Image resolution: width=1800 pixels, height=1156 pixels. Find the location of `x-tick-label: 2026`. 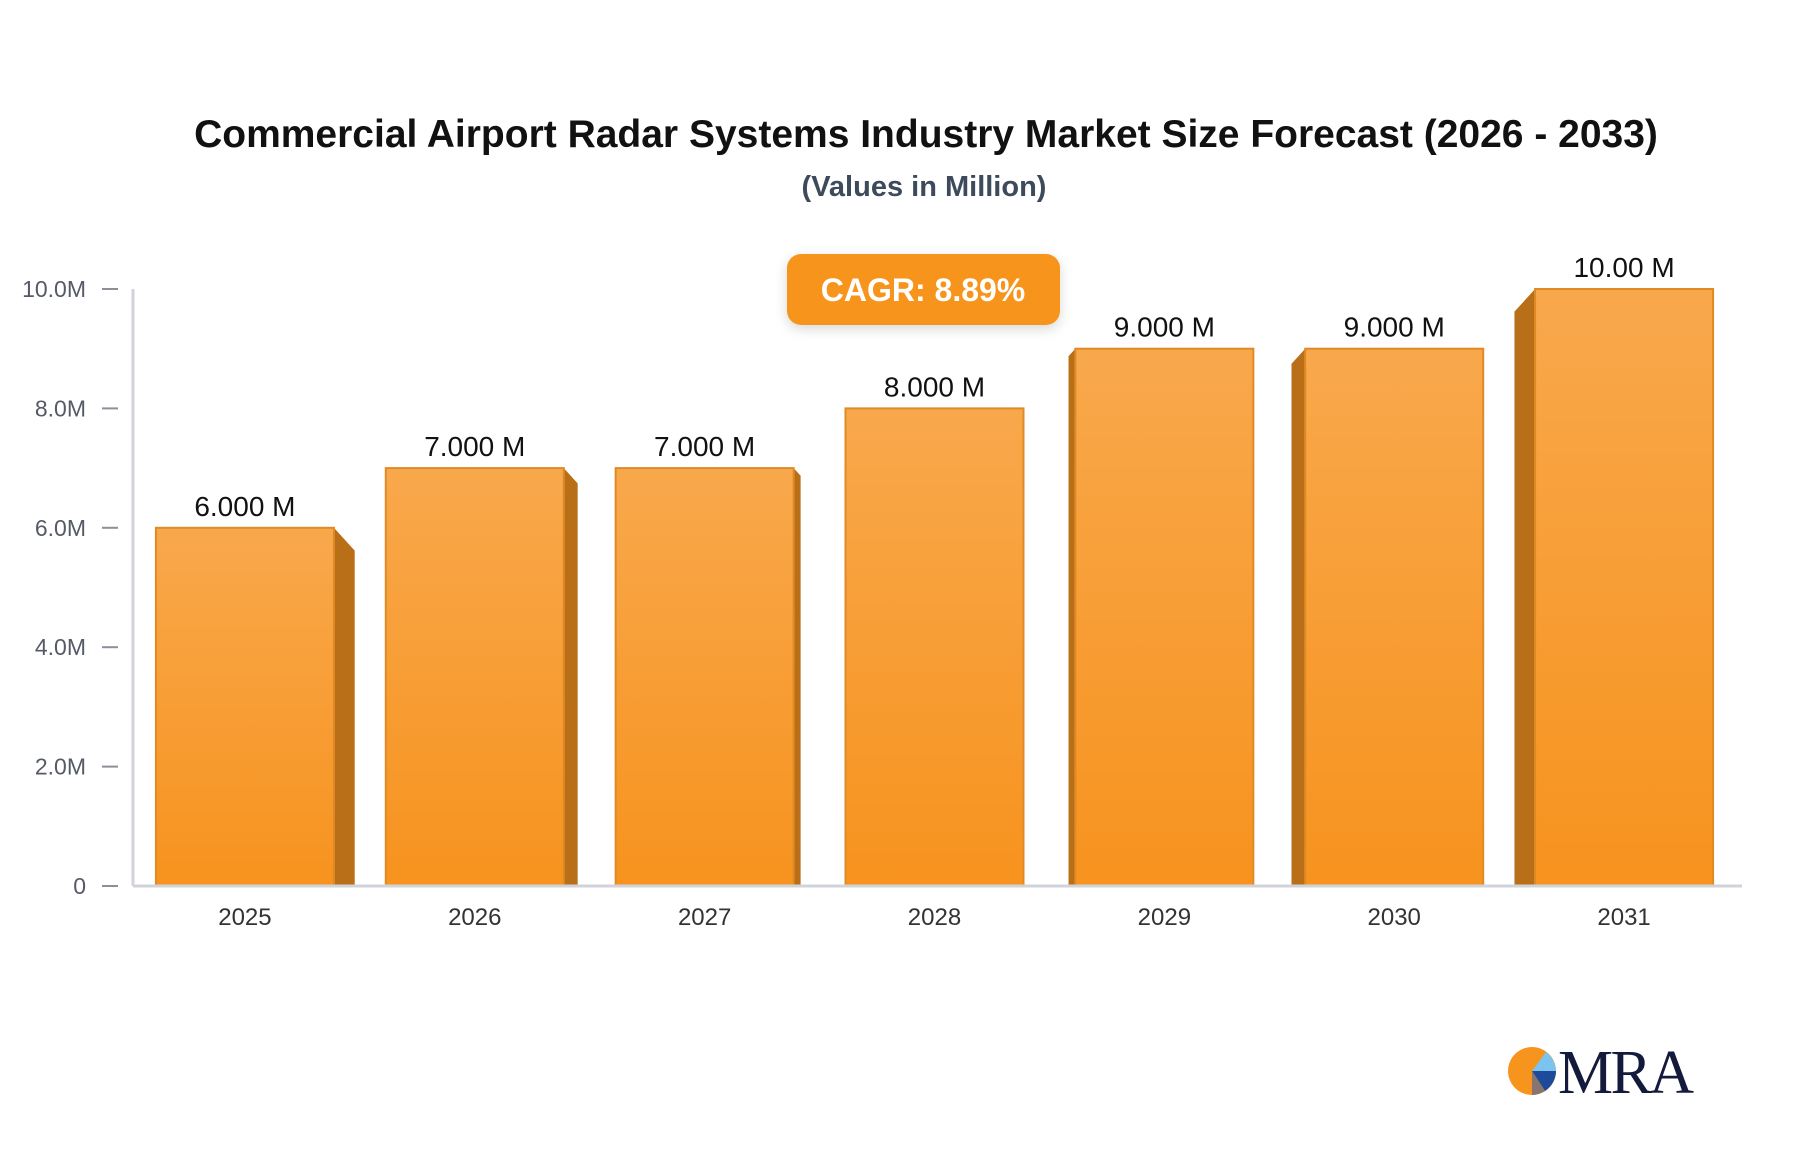

x-tick-label: 2026 is located at coordinates (474, 917).